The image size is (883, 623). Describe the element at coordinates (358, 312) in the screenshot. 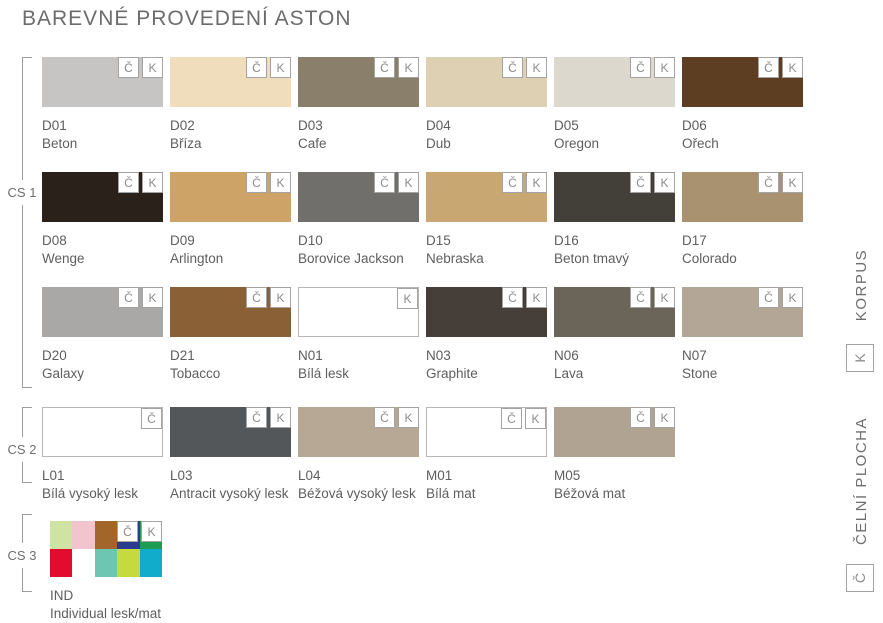

I see `swatch-tile: K` at that location.